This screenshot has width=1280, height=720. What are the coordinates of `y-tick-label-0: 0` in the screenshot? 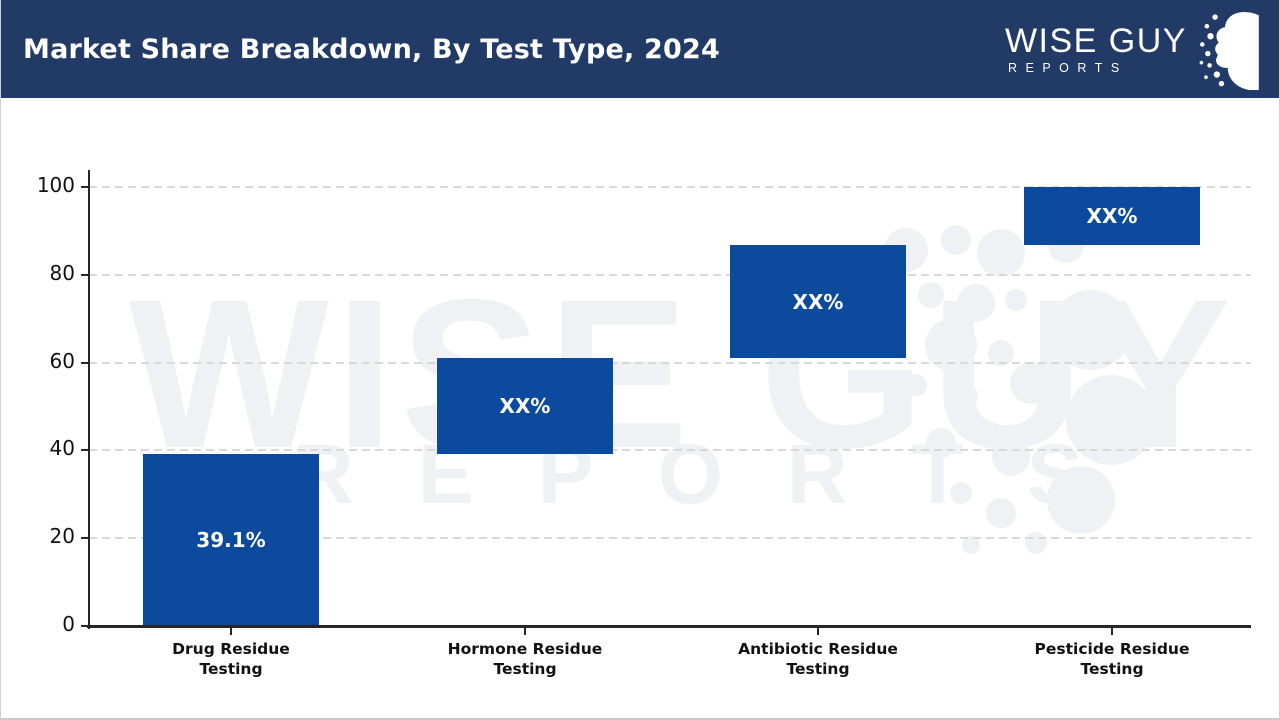 It's located at (68, 624).